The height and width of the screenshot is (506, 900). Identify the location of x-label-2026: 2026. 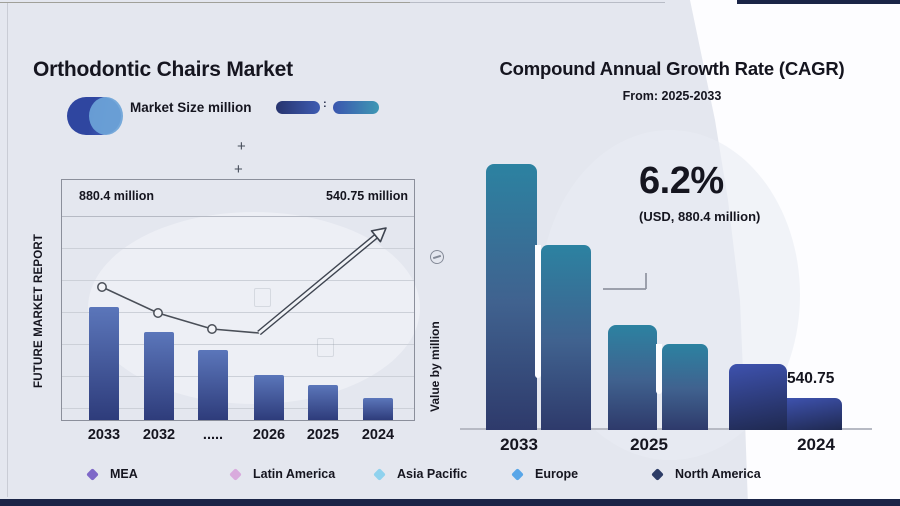
(269, 435).